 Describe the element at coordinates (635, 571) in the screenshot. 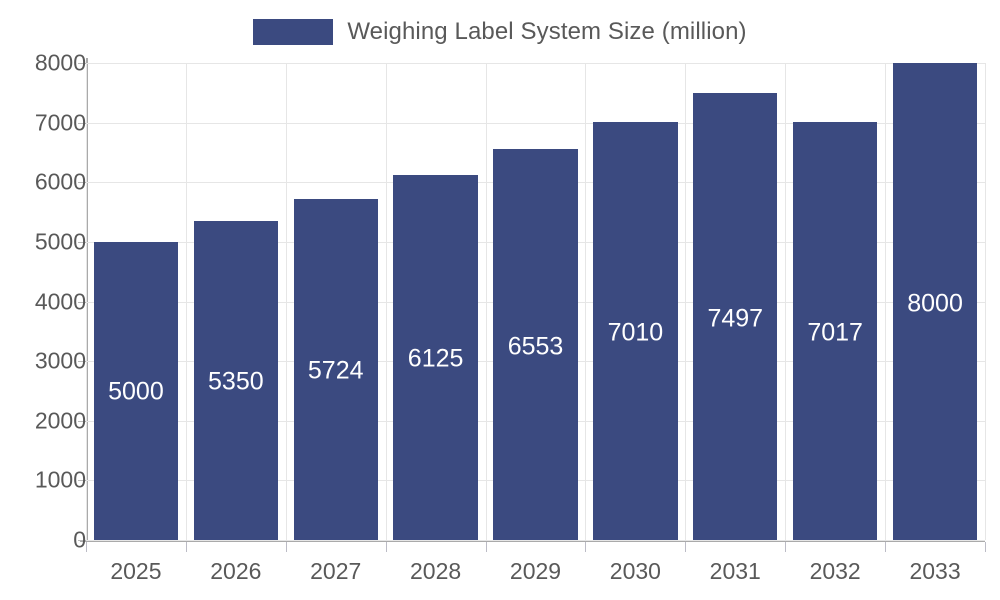

I see `x-axis-tick-label: 2030` at that location.